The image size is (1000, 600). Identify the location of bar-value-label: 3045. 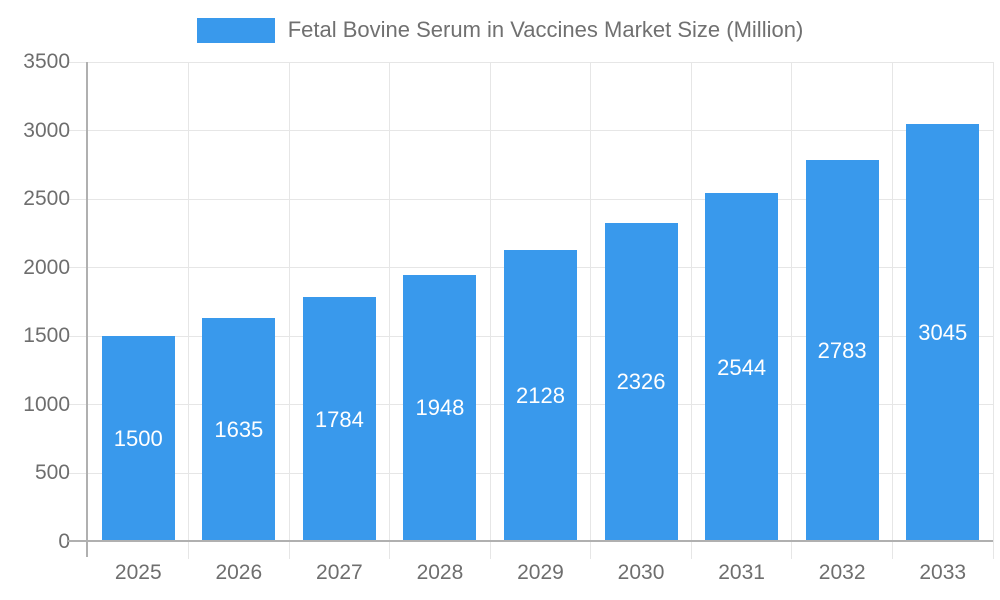
(943, 333).